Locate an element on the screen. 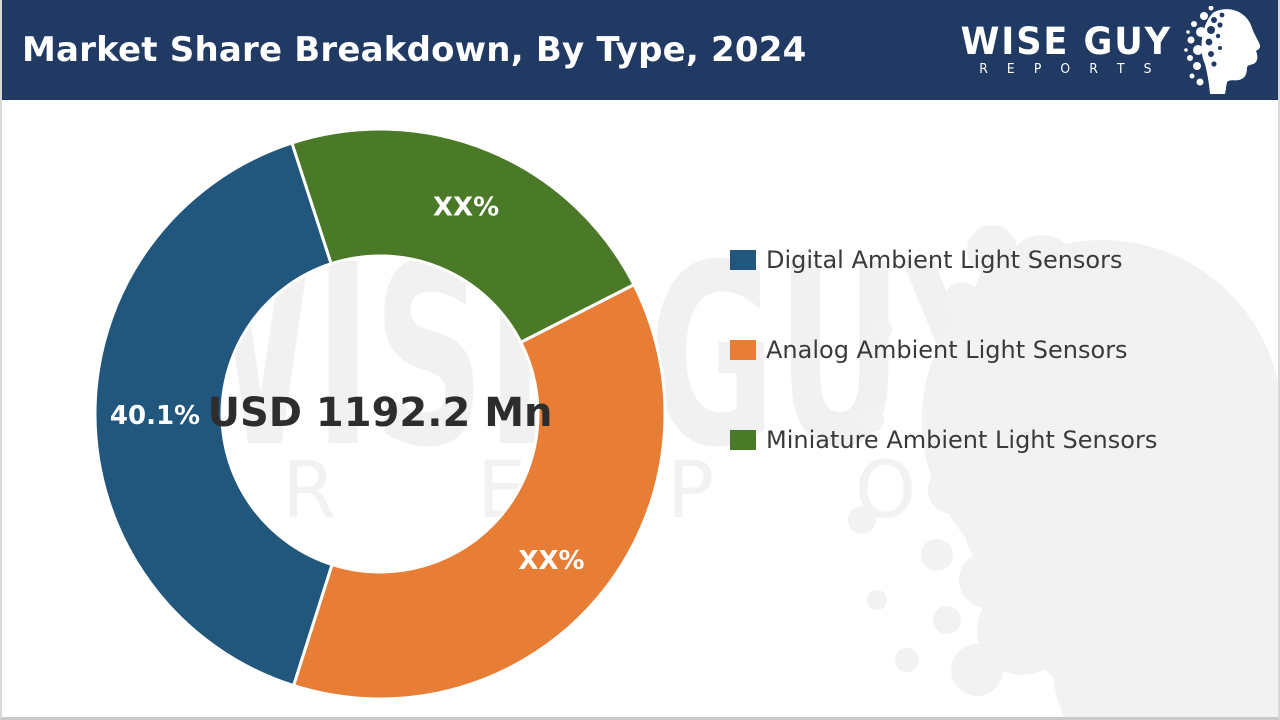 This screenshot has height=720, width=1280. slice-value-label: 40.1% is located at coordinates (155, 416).